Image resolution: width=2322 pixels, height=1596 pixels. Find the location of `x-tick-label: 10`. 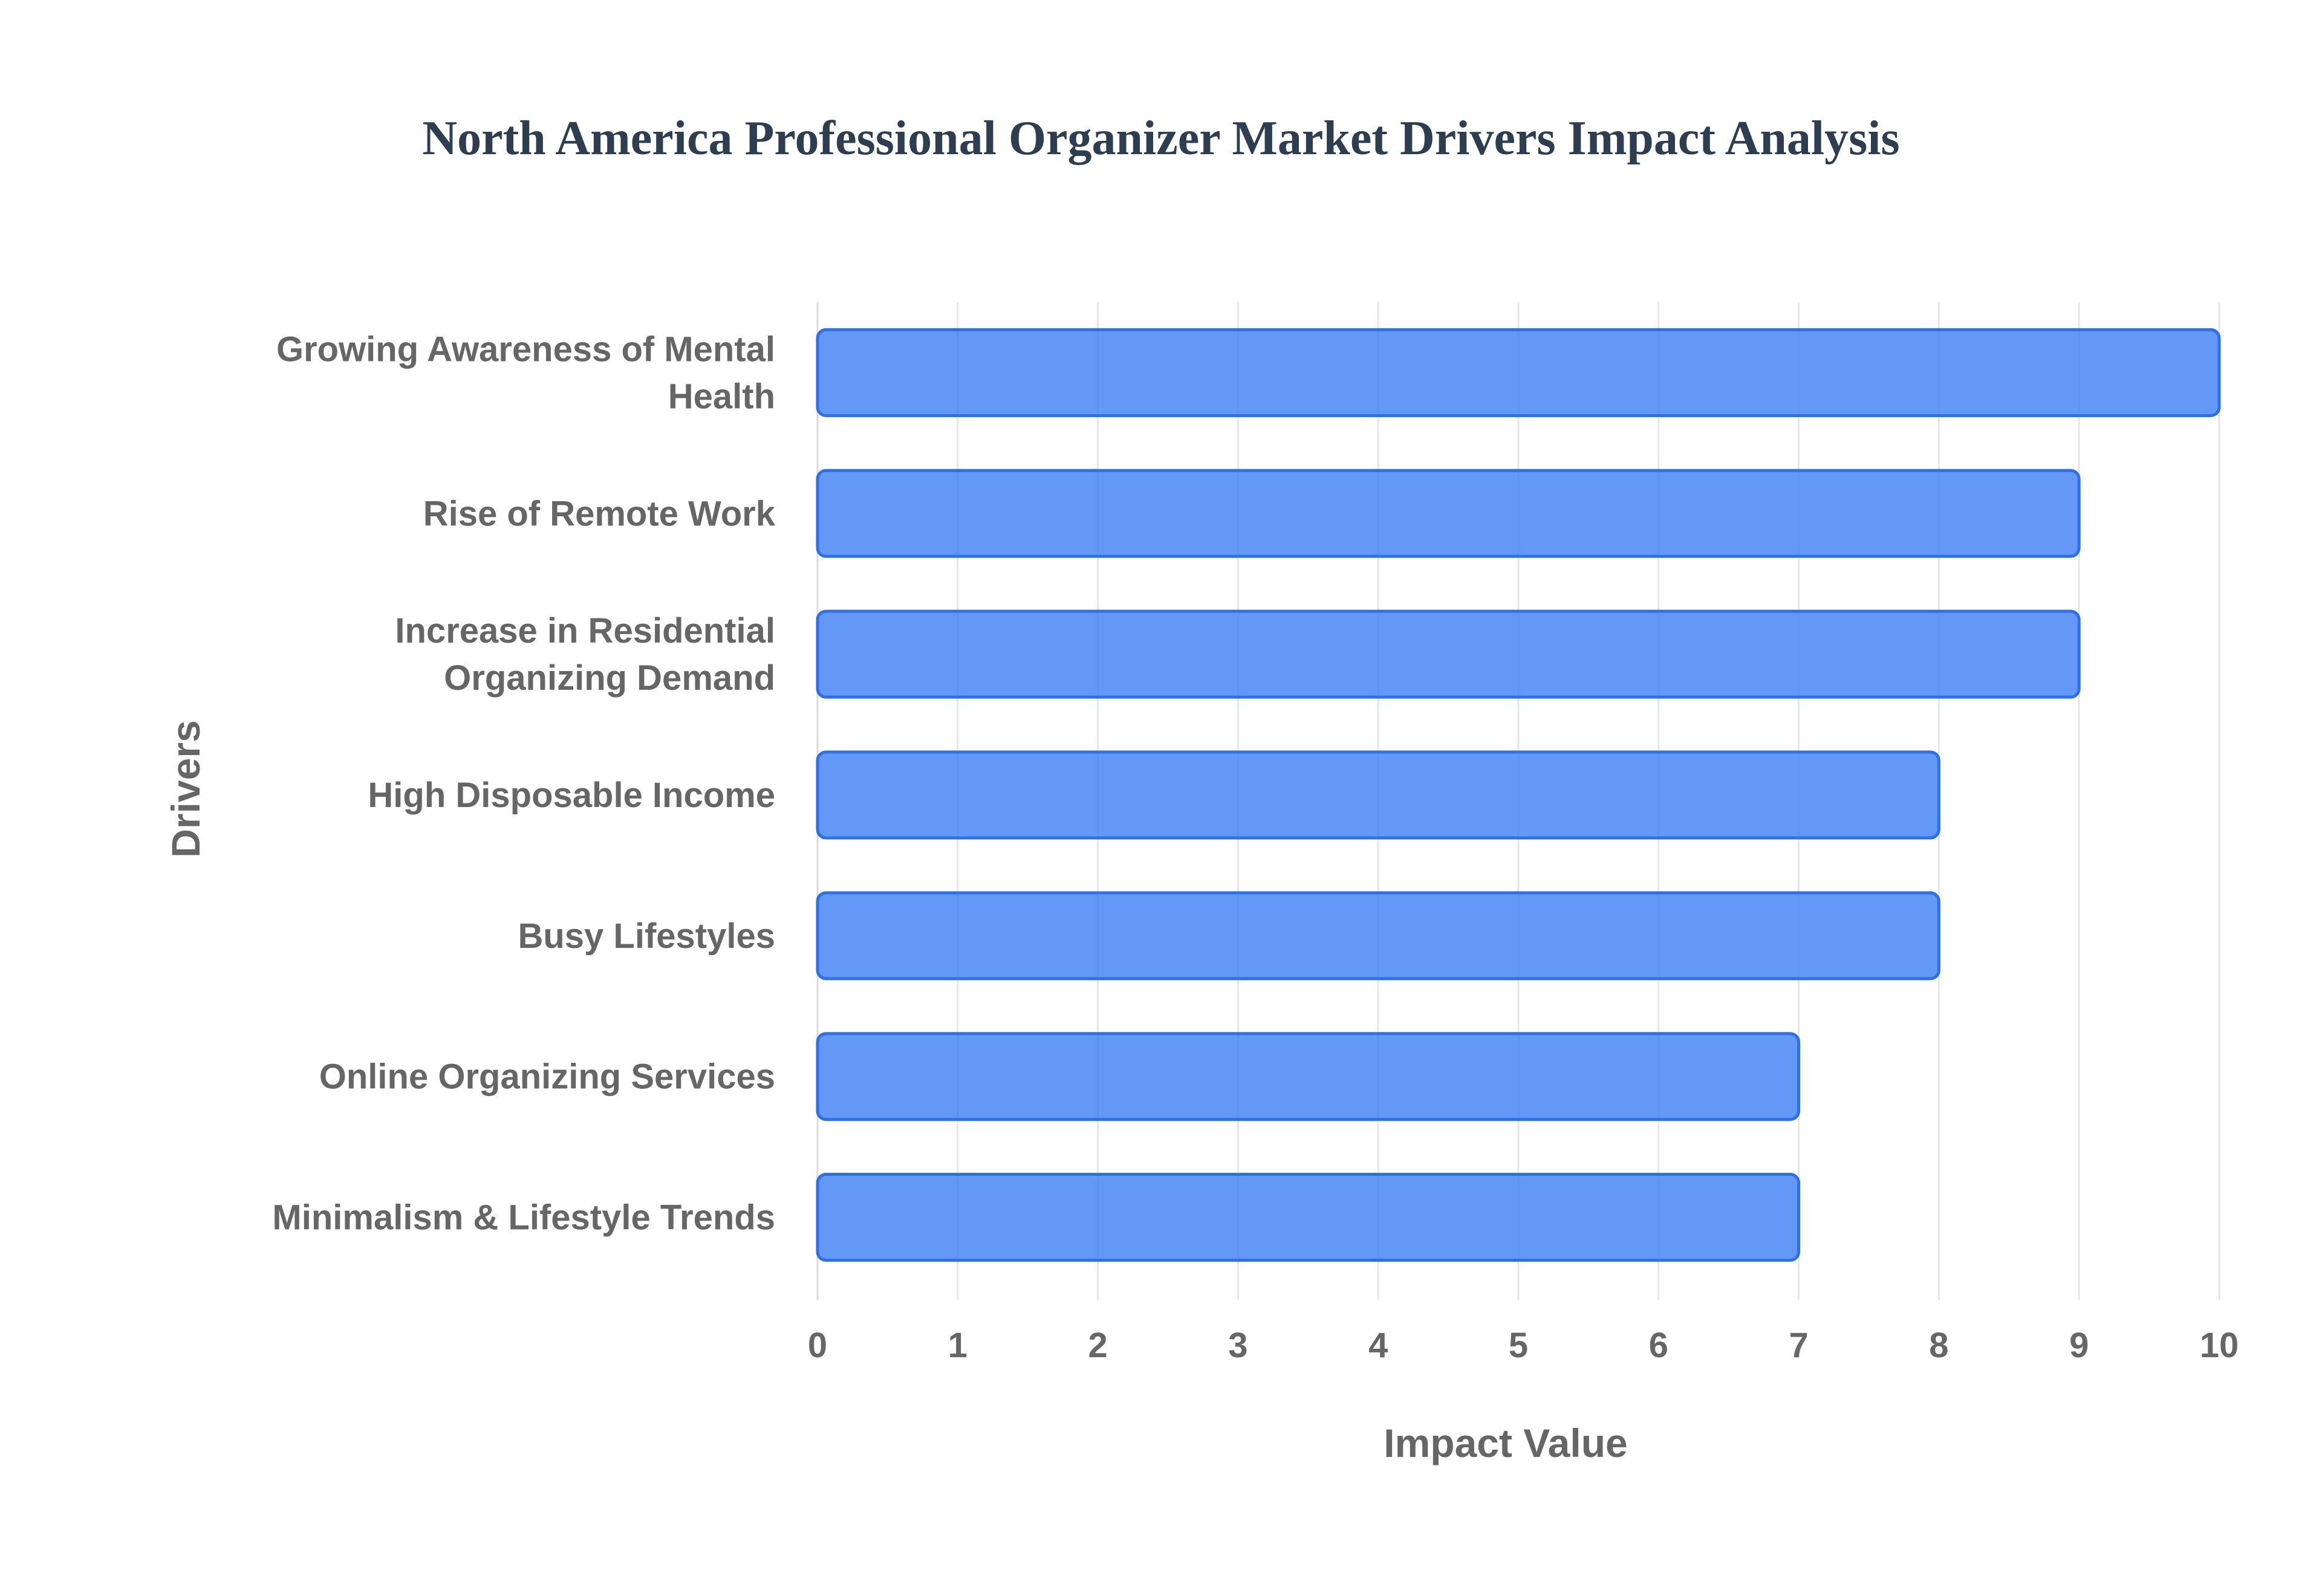

x-tick-label: 10 is located at coordinates (2219, 1345).